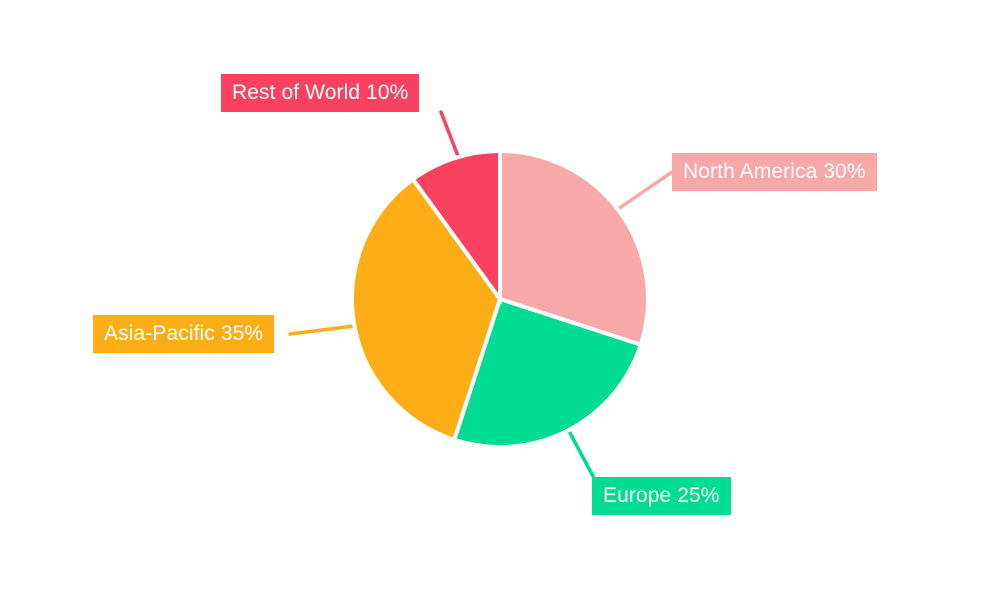 The image size is (1000, 600). I want to click on leader-line-europe, so click(581, 454).